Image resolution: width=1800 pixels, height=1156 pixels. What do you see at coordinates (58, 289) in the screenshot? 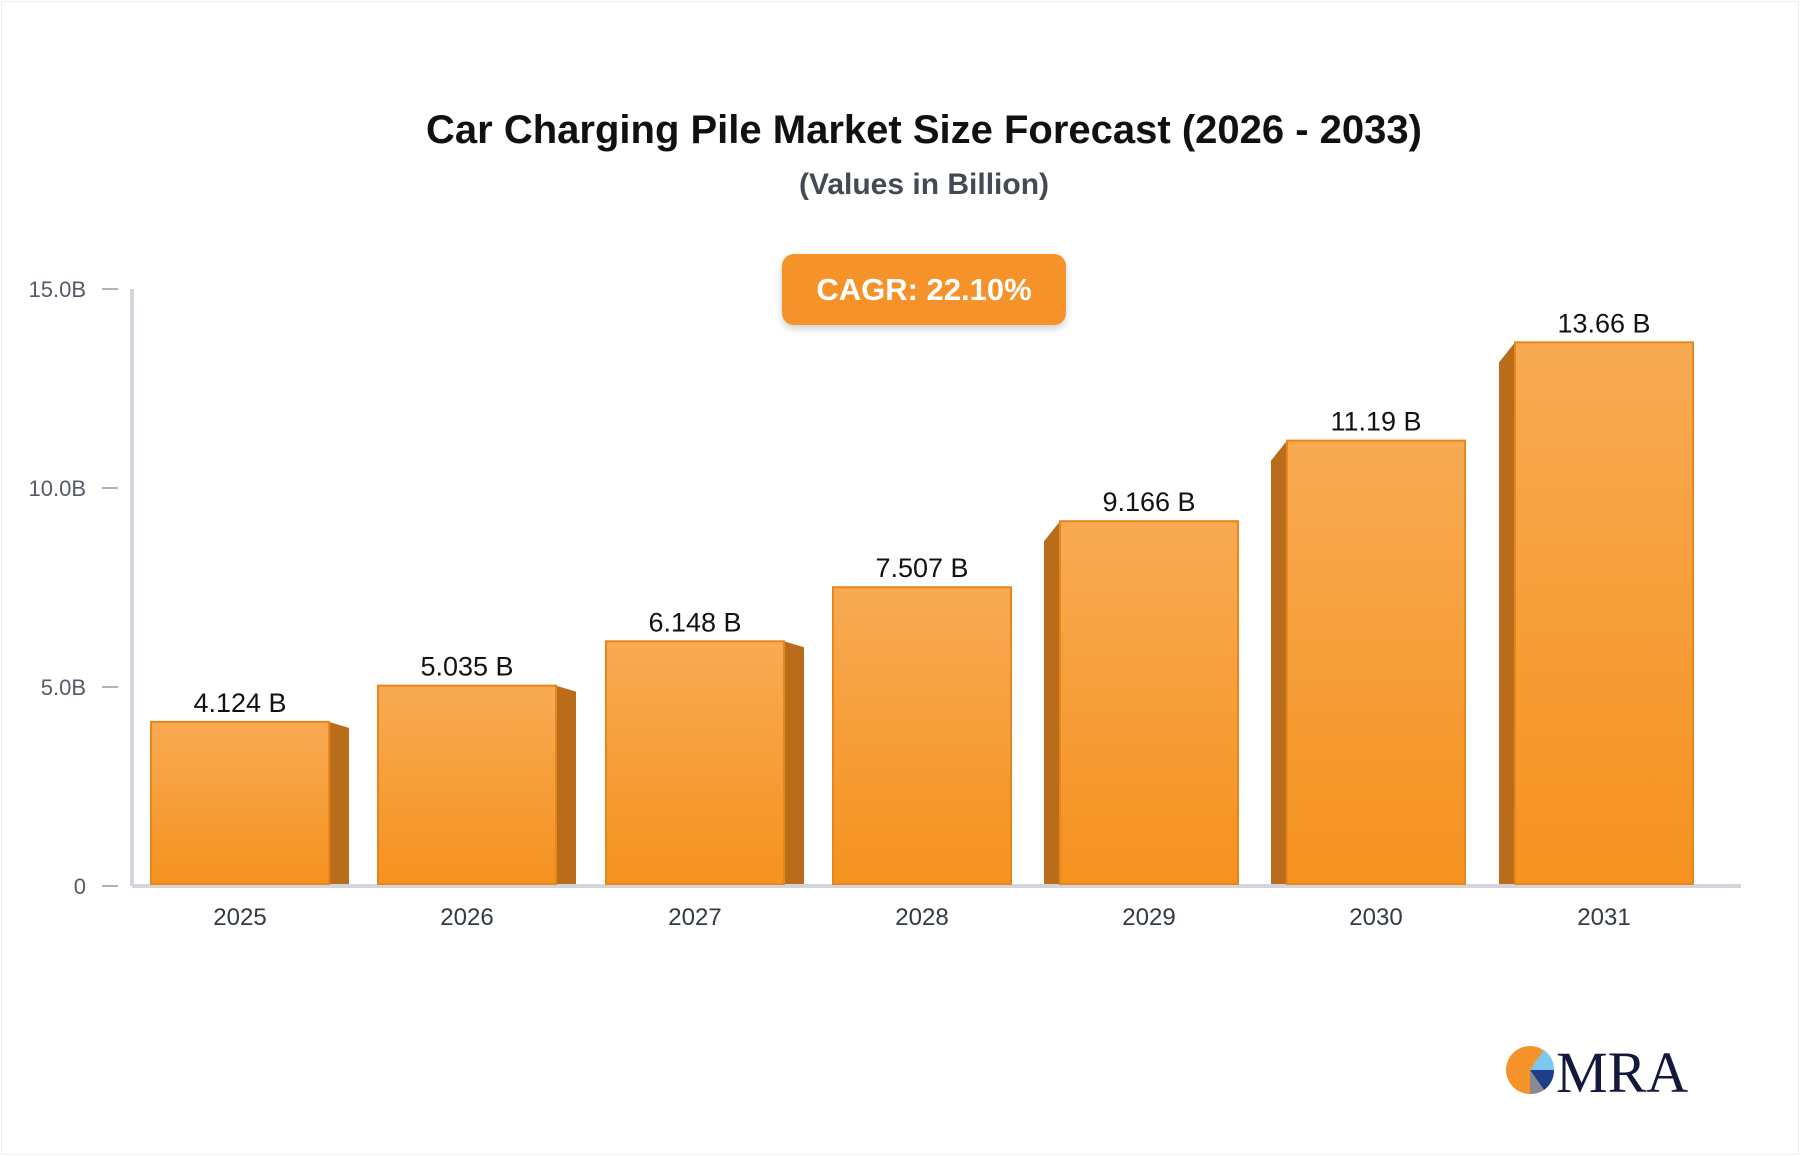
I see `y-tick-label: 15.0B` at bounding box center [58, 289].